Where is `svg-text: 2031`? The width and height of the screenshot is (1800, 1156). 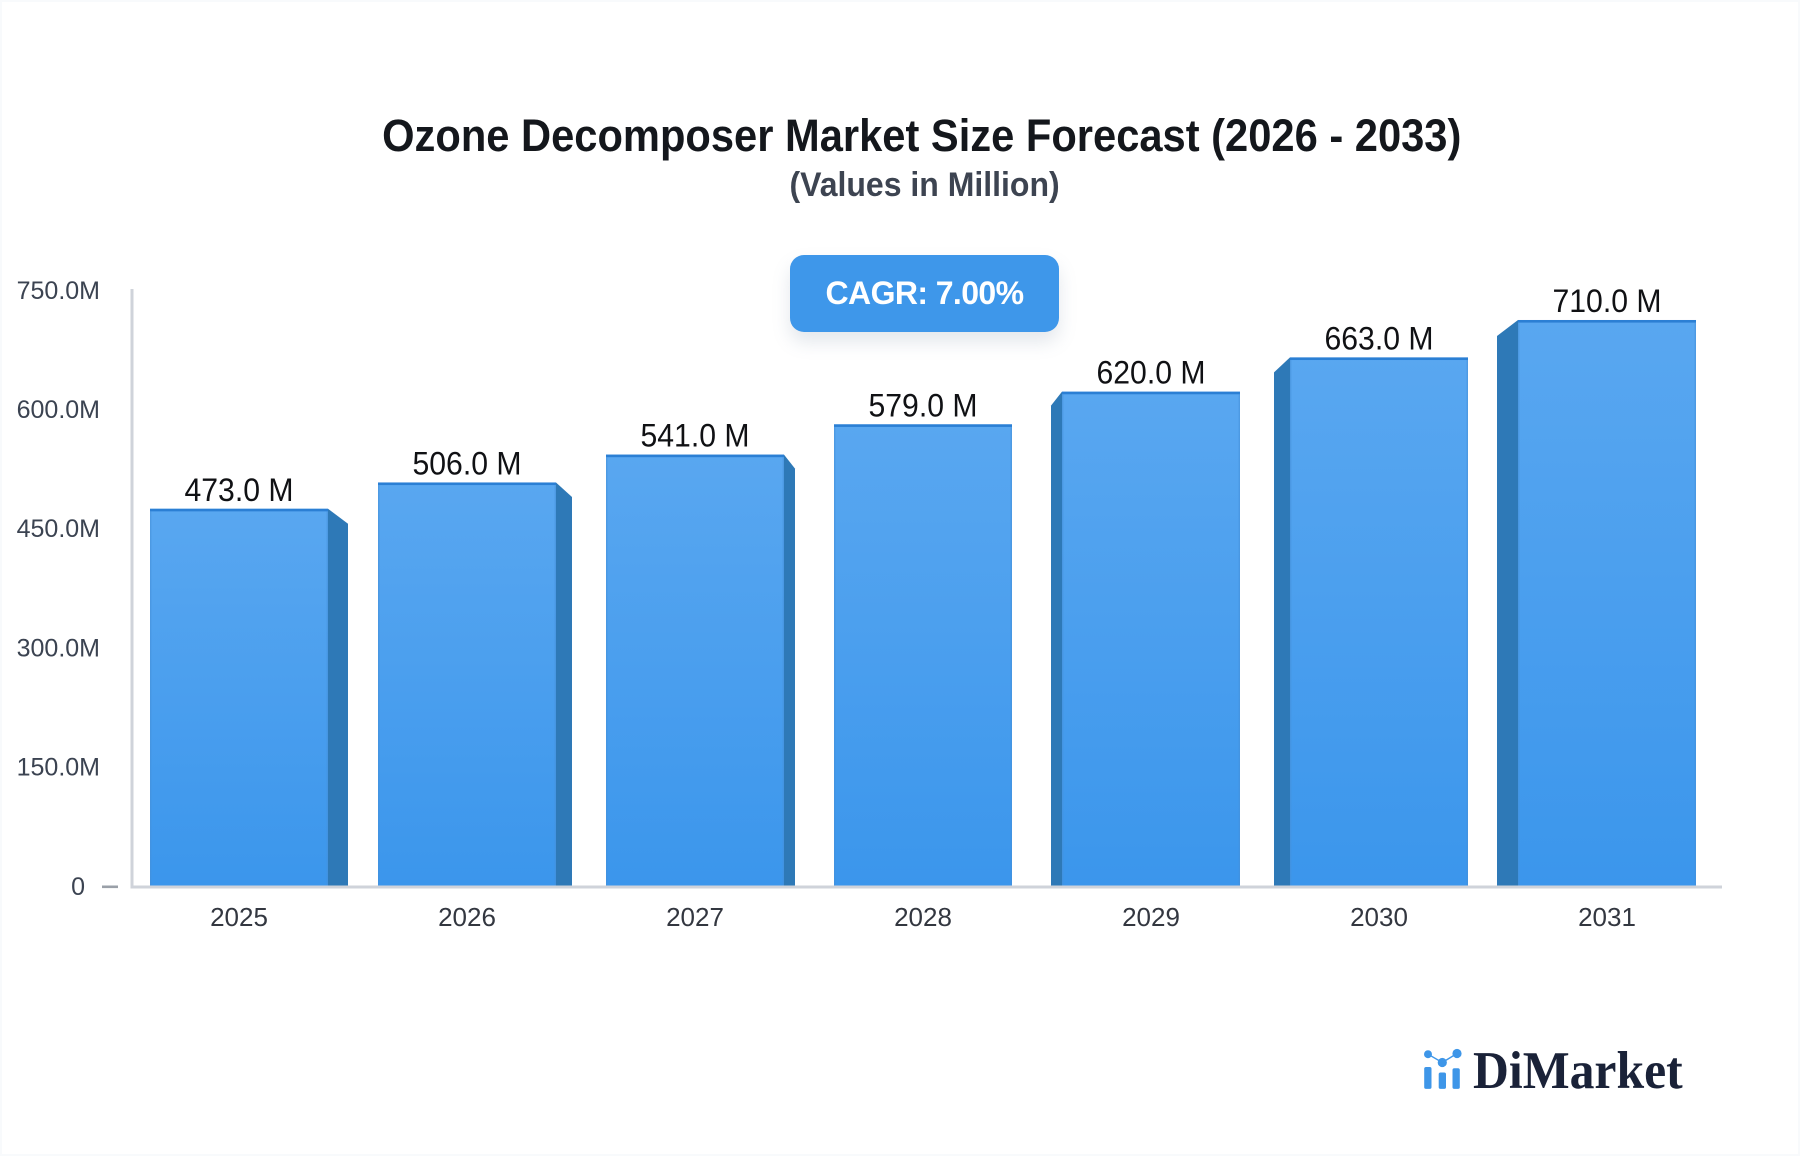 svg-text: 2031 is located at coordinates (1607, 917).